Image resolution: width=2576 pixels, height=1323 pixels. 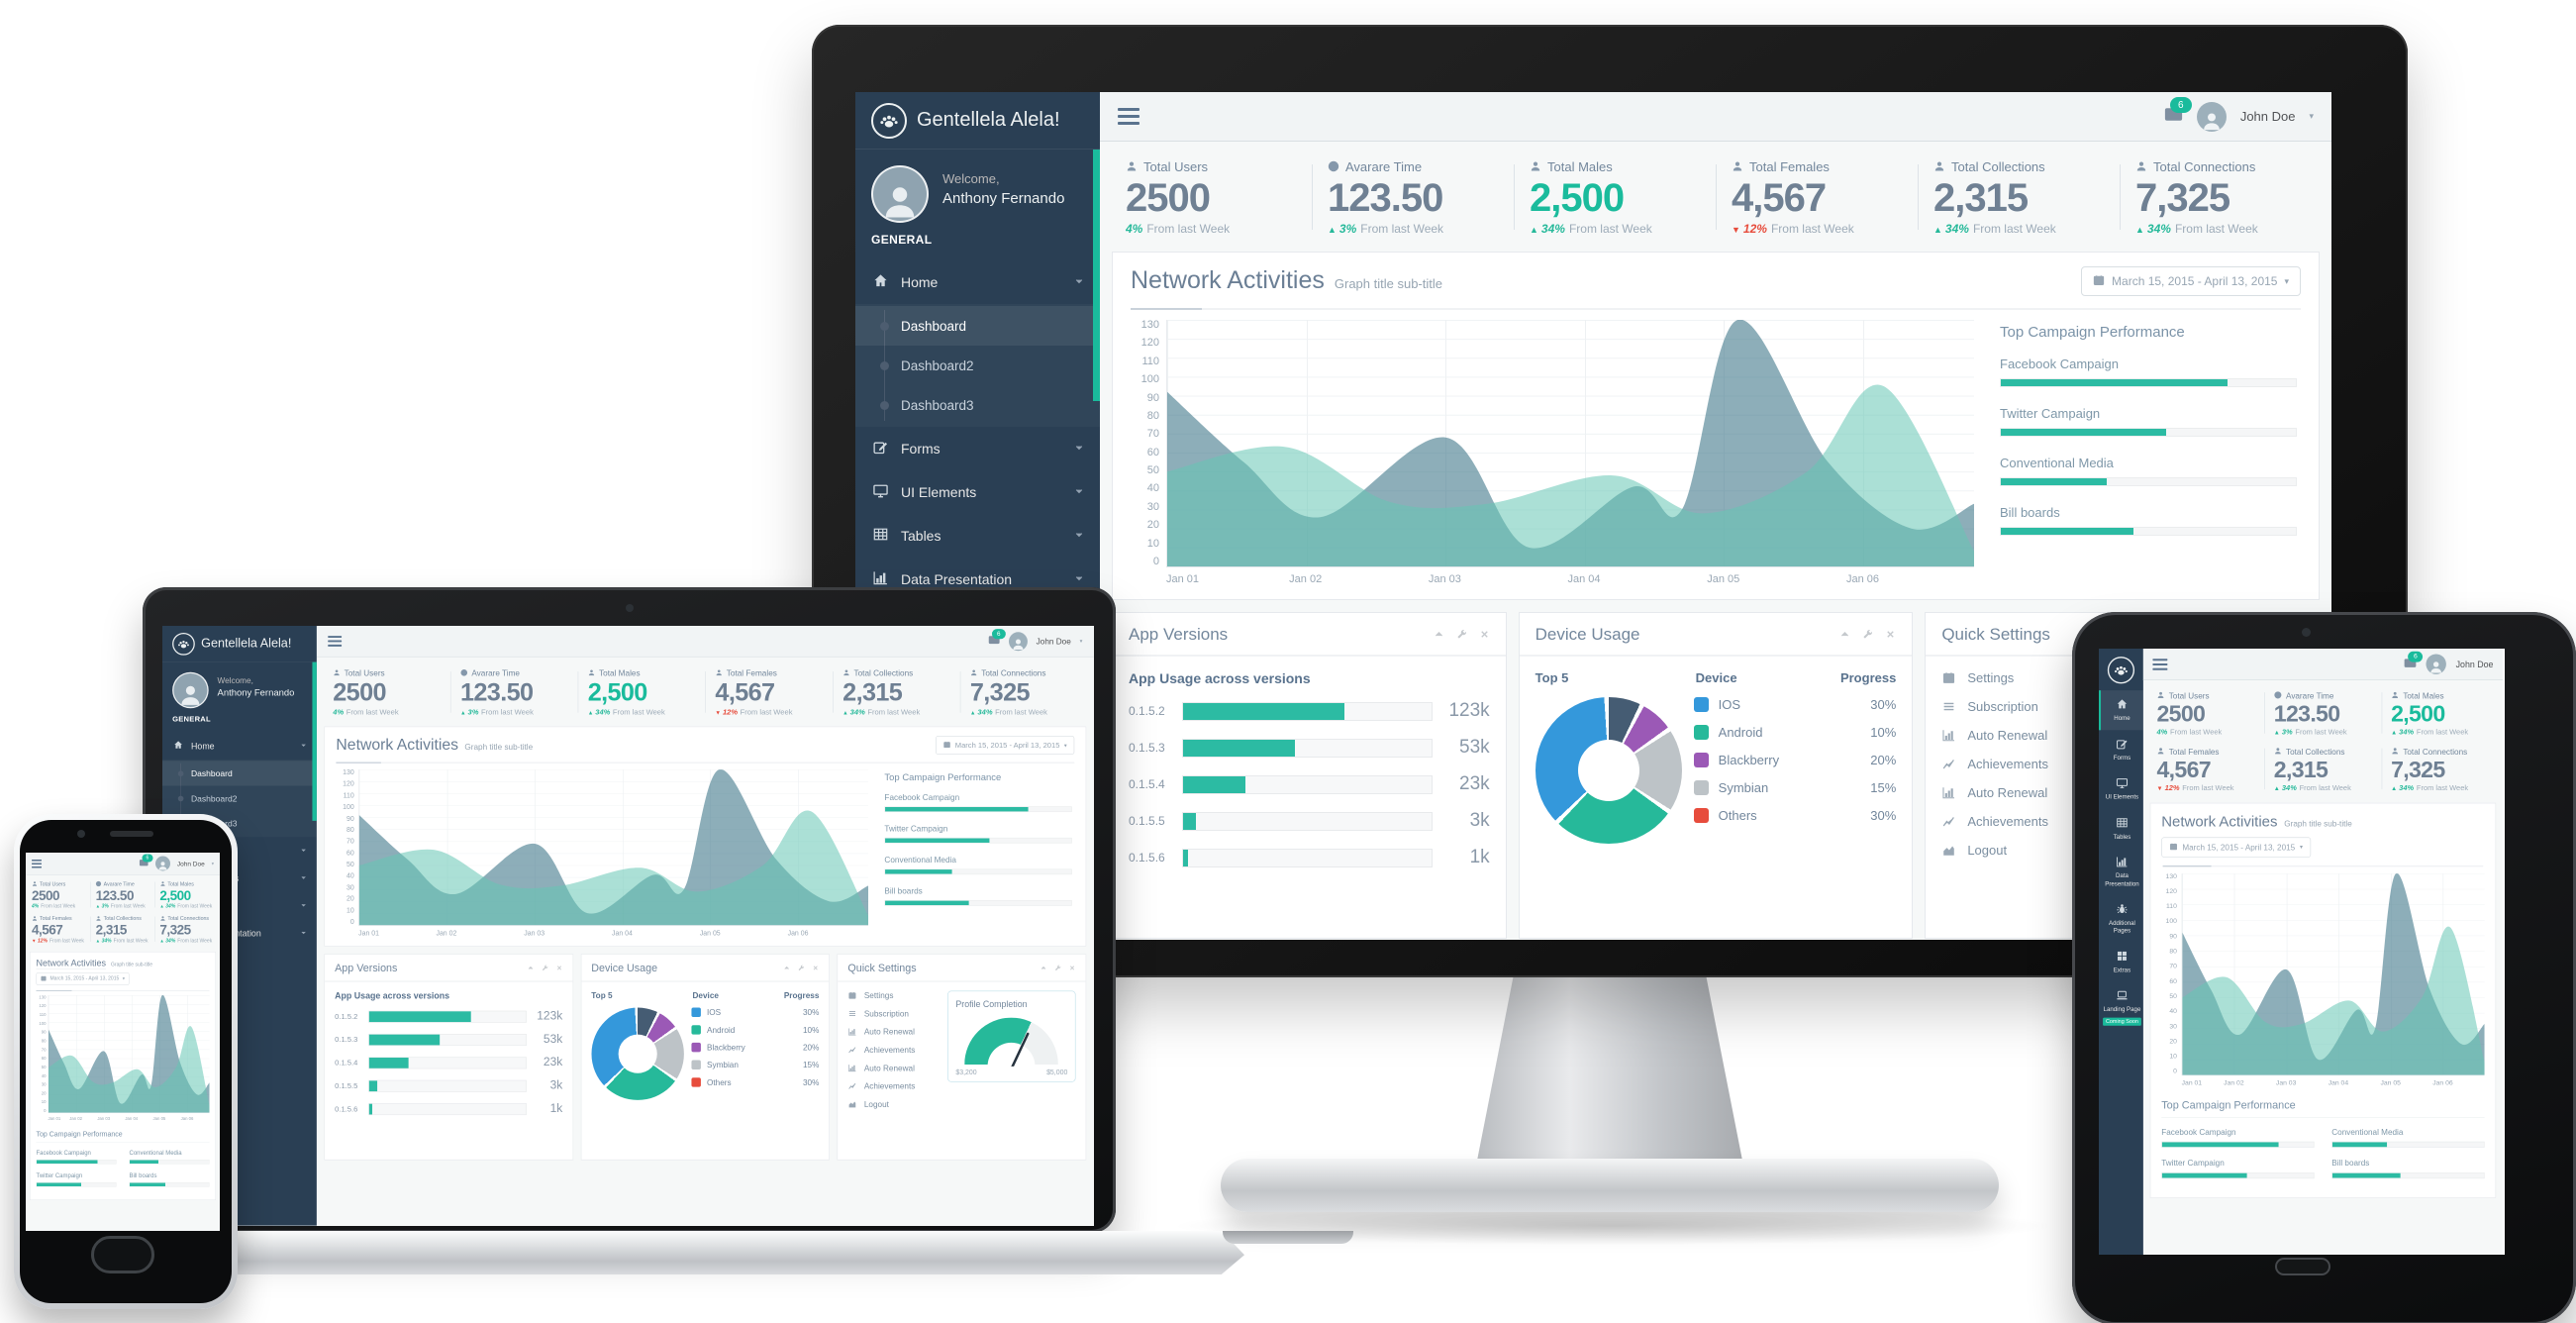 What do you see at coordinates (978, 834) in the screenshot?
I see `campaign-row: Twitter Campaign` at bounding box center [978, 834].